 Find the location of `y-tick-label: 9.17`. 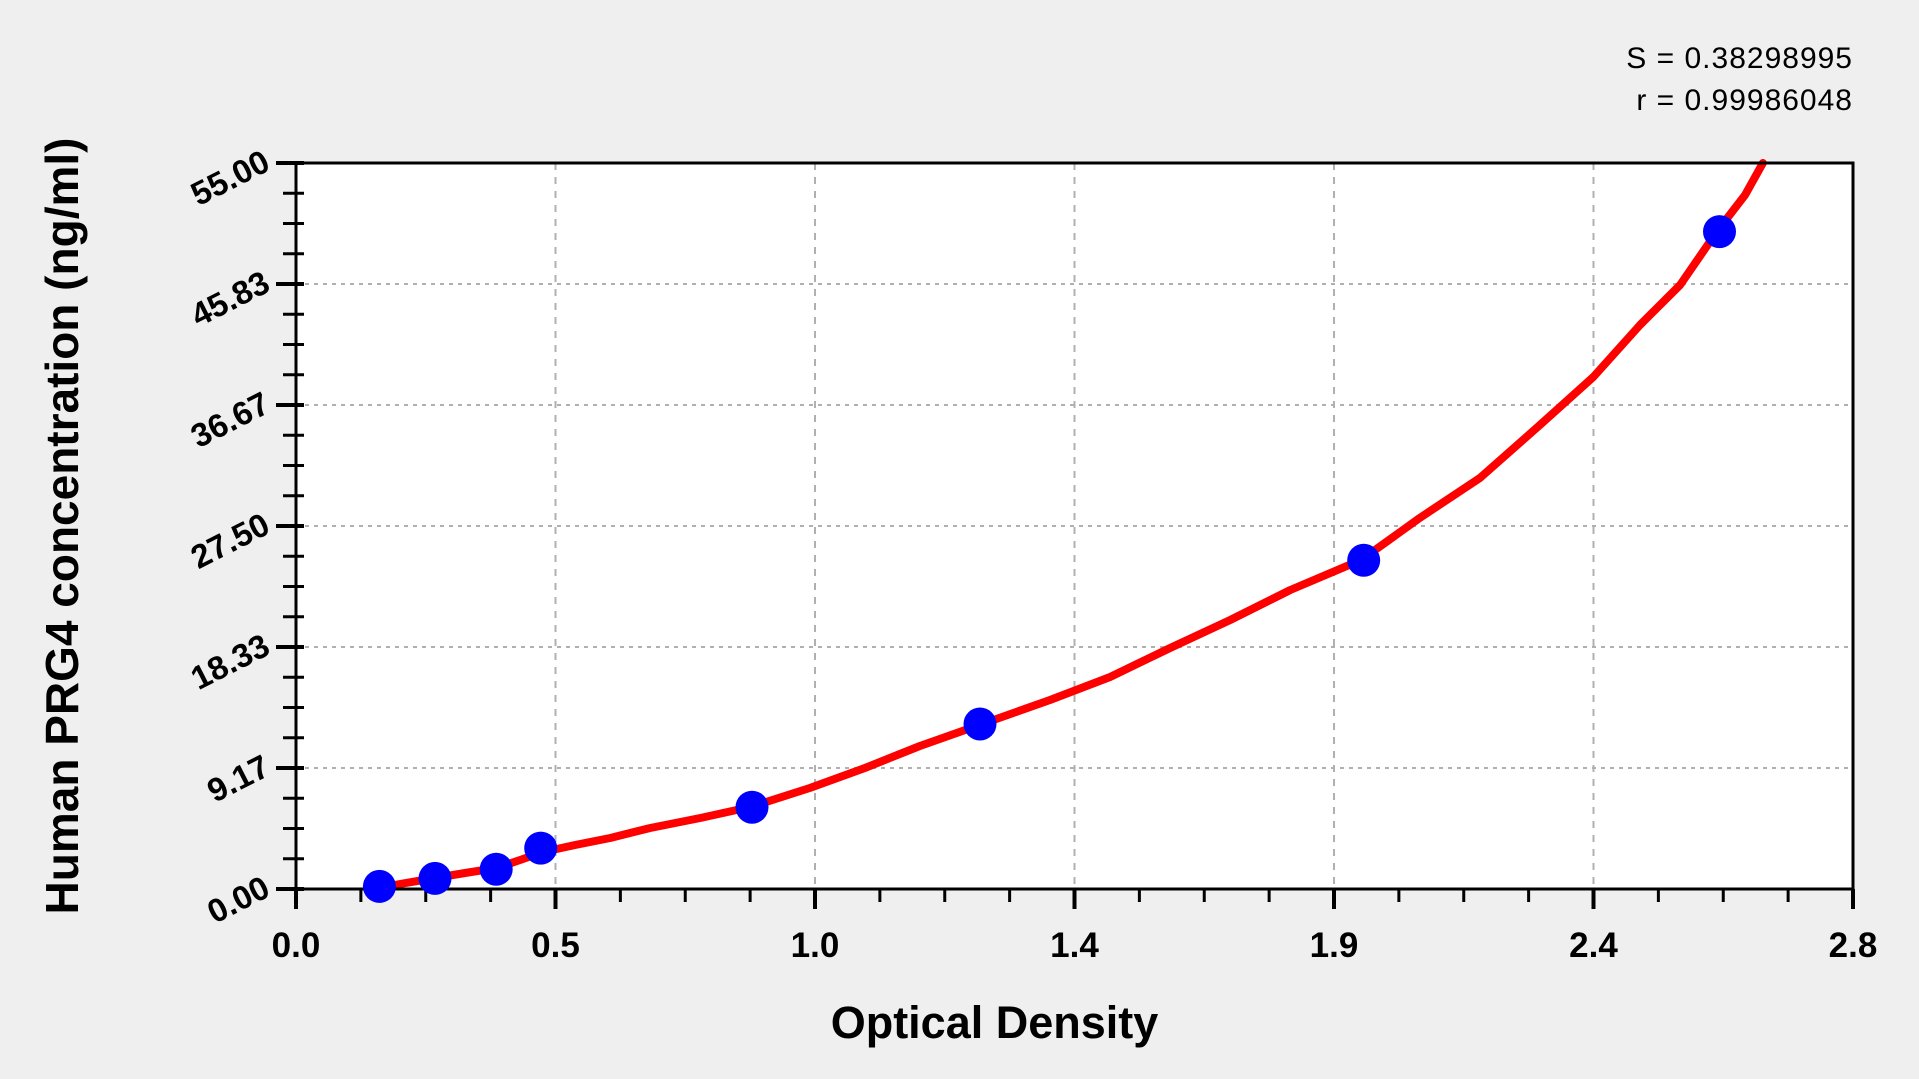

y-tick-label: 9.17 is located at coordinates (238, 778).